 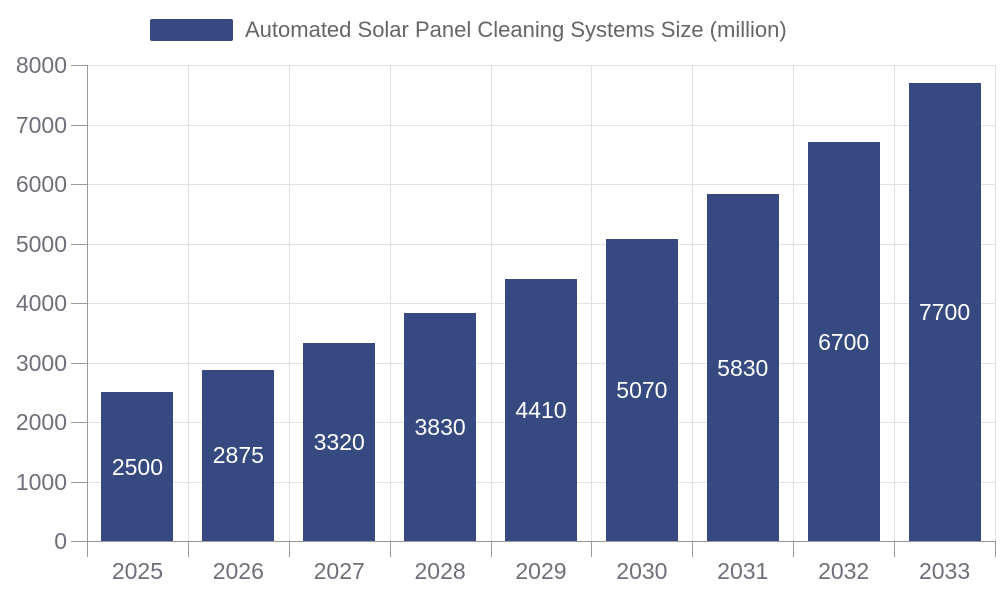 I want to click on x-axis-tick-label: 2028, so click(x=440, y=571).